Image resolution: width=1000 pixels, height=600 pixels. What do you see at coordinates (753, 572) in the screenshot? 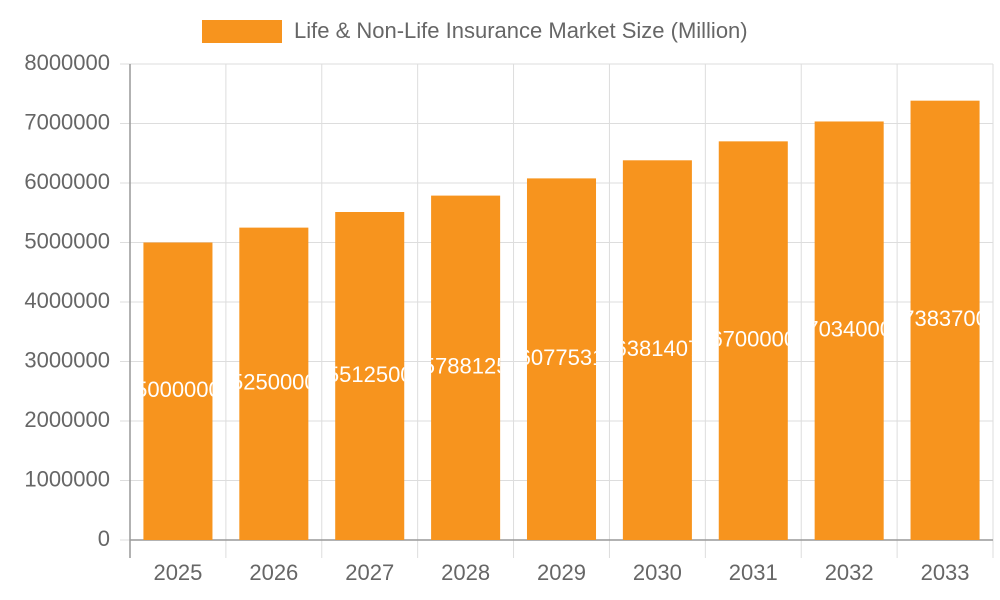
I see `x-tick-label: 2031` at bounding box center [753, 572].